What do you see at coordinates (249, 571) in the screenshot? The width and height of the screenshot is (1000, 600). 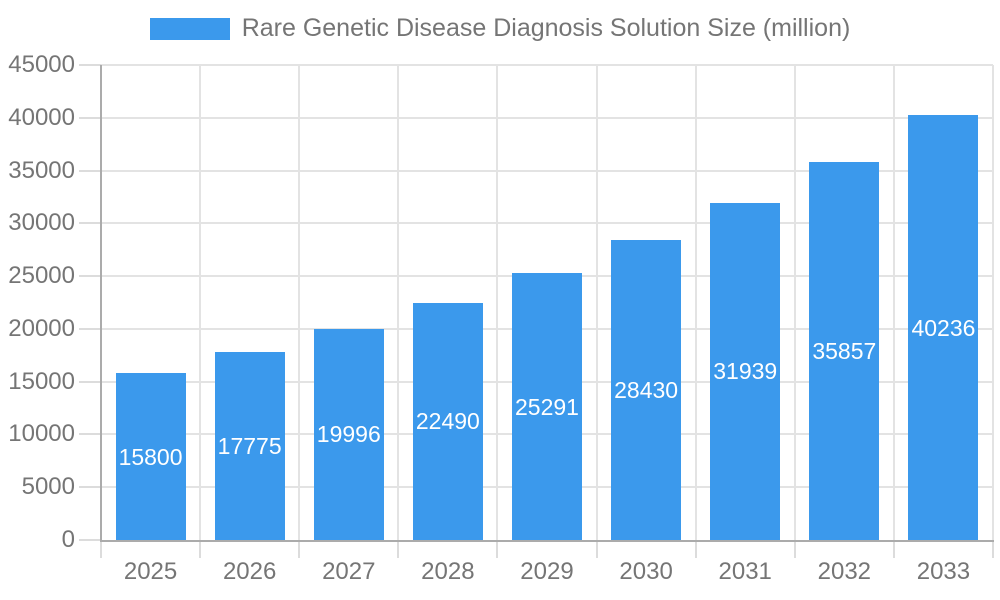 I see `x-axis-label: 2026` at bounding box center [249, 571].